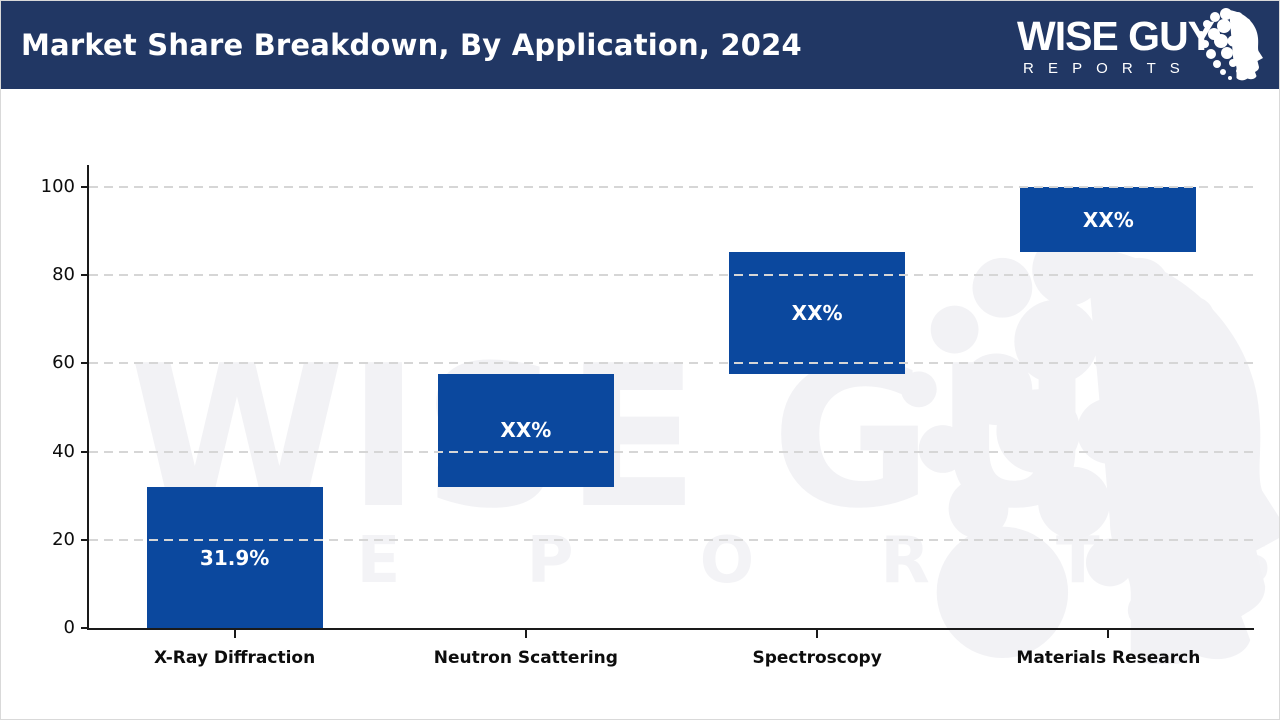  What do you see at coordinates (670, 629) in the screenshot?
I see `x-axis` at bounding box center [670, 629].